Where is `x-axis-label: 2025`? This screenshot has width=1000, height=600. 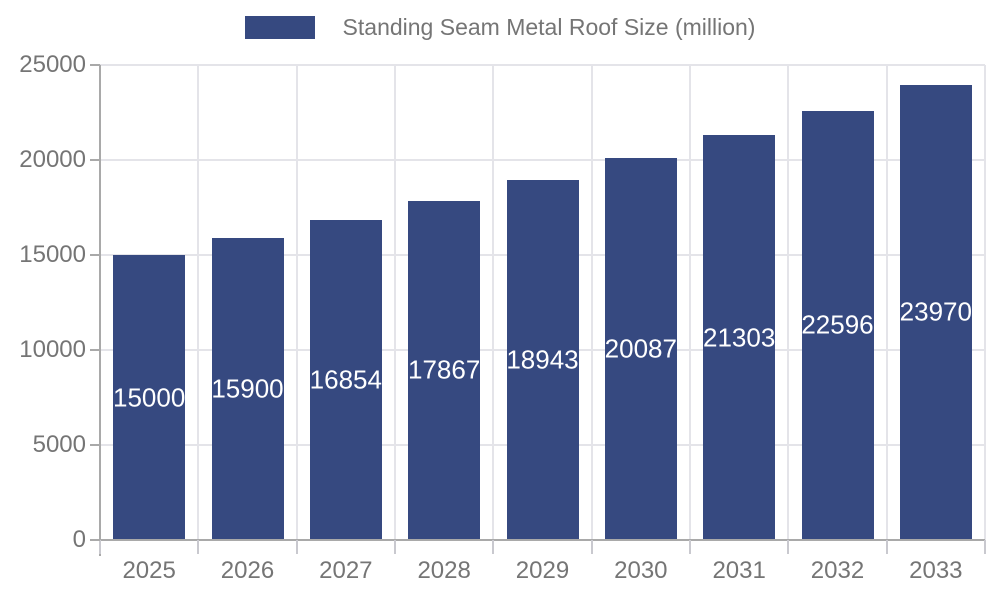
x-axis-label: 2025 is located at coordinates (149, 570).